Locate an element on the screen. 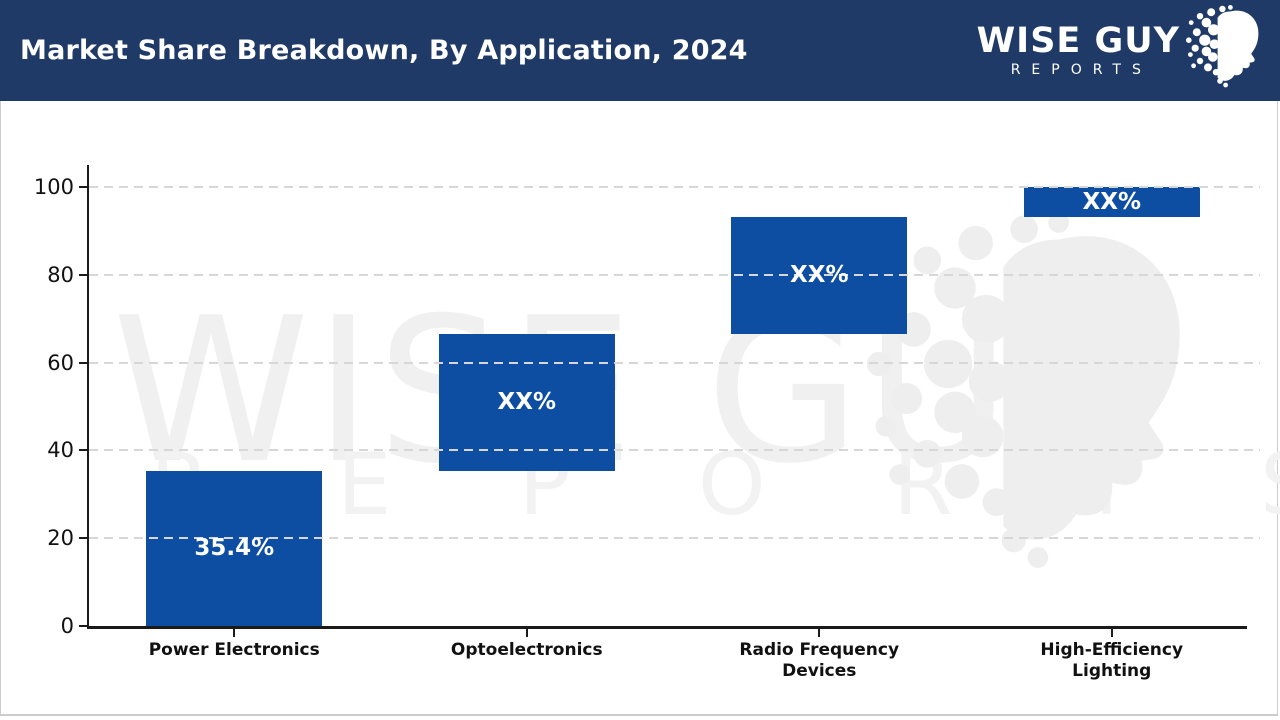 Image resolution: width=1280 pixels, height=720 pixels. logo-wordmark: WISE GUY REPORTS is located at coordinates (1078, 49).